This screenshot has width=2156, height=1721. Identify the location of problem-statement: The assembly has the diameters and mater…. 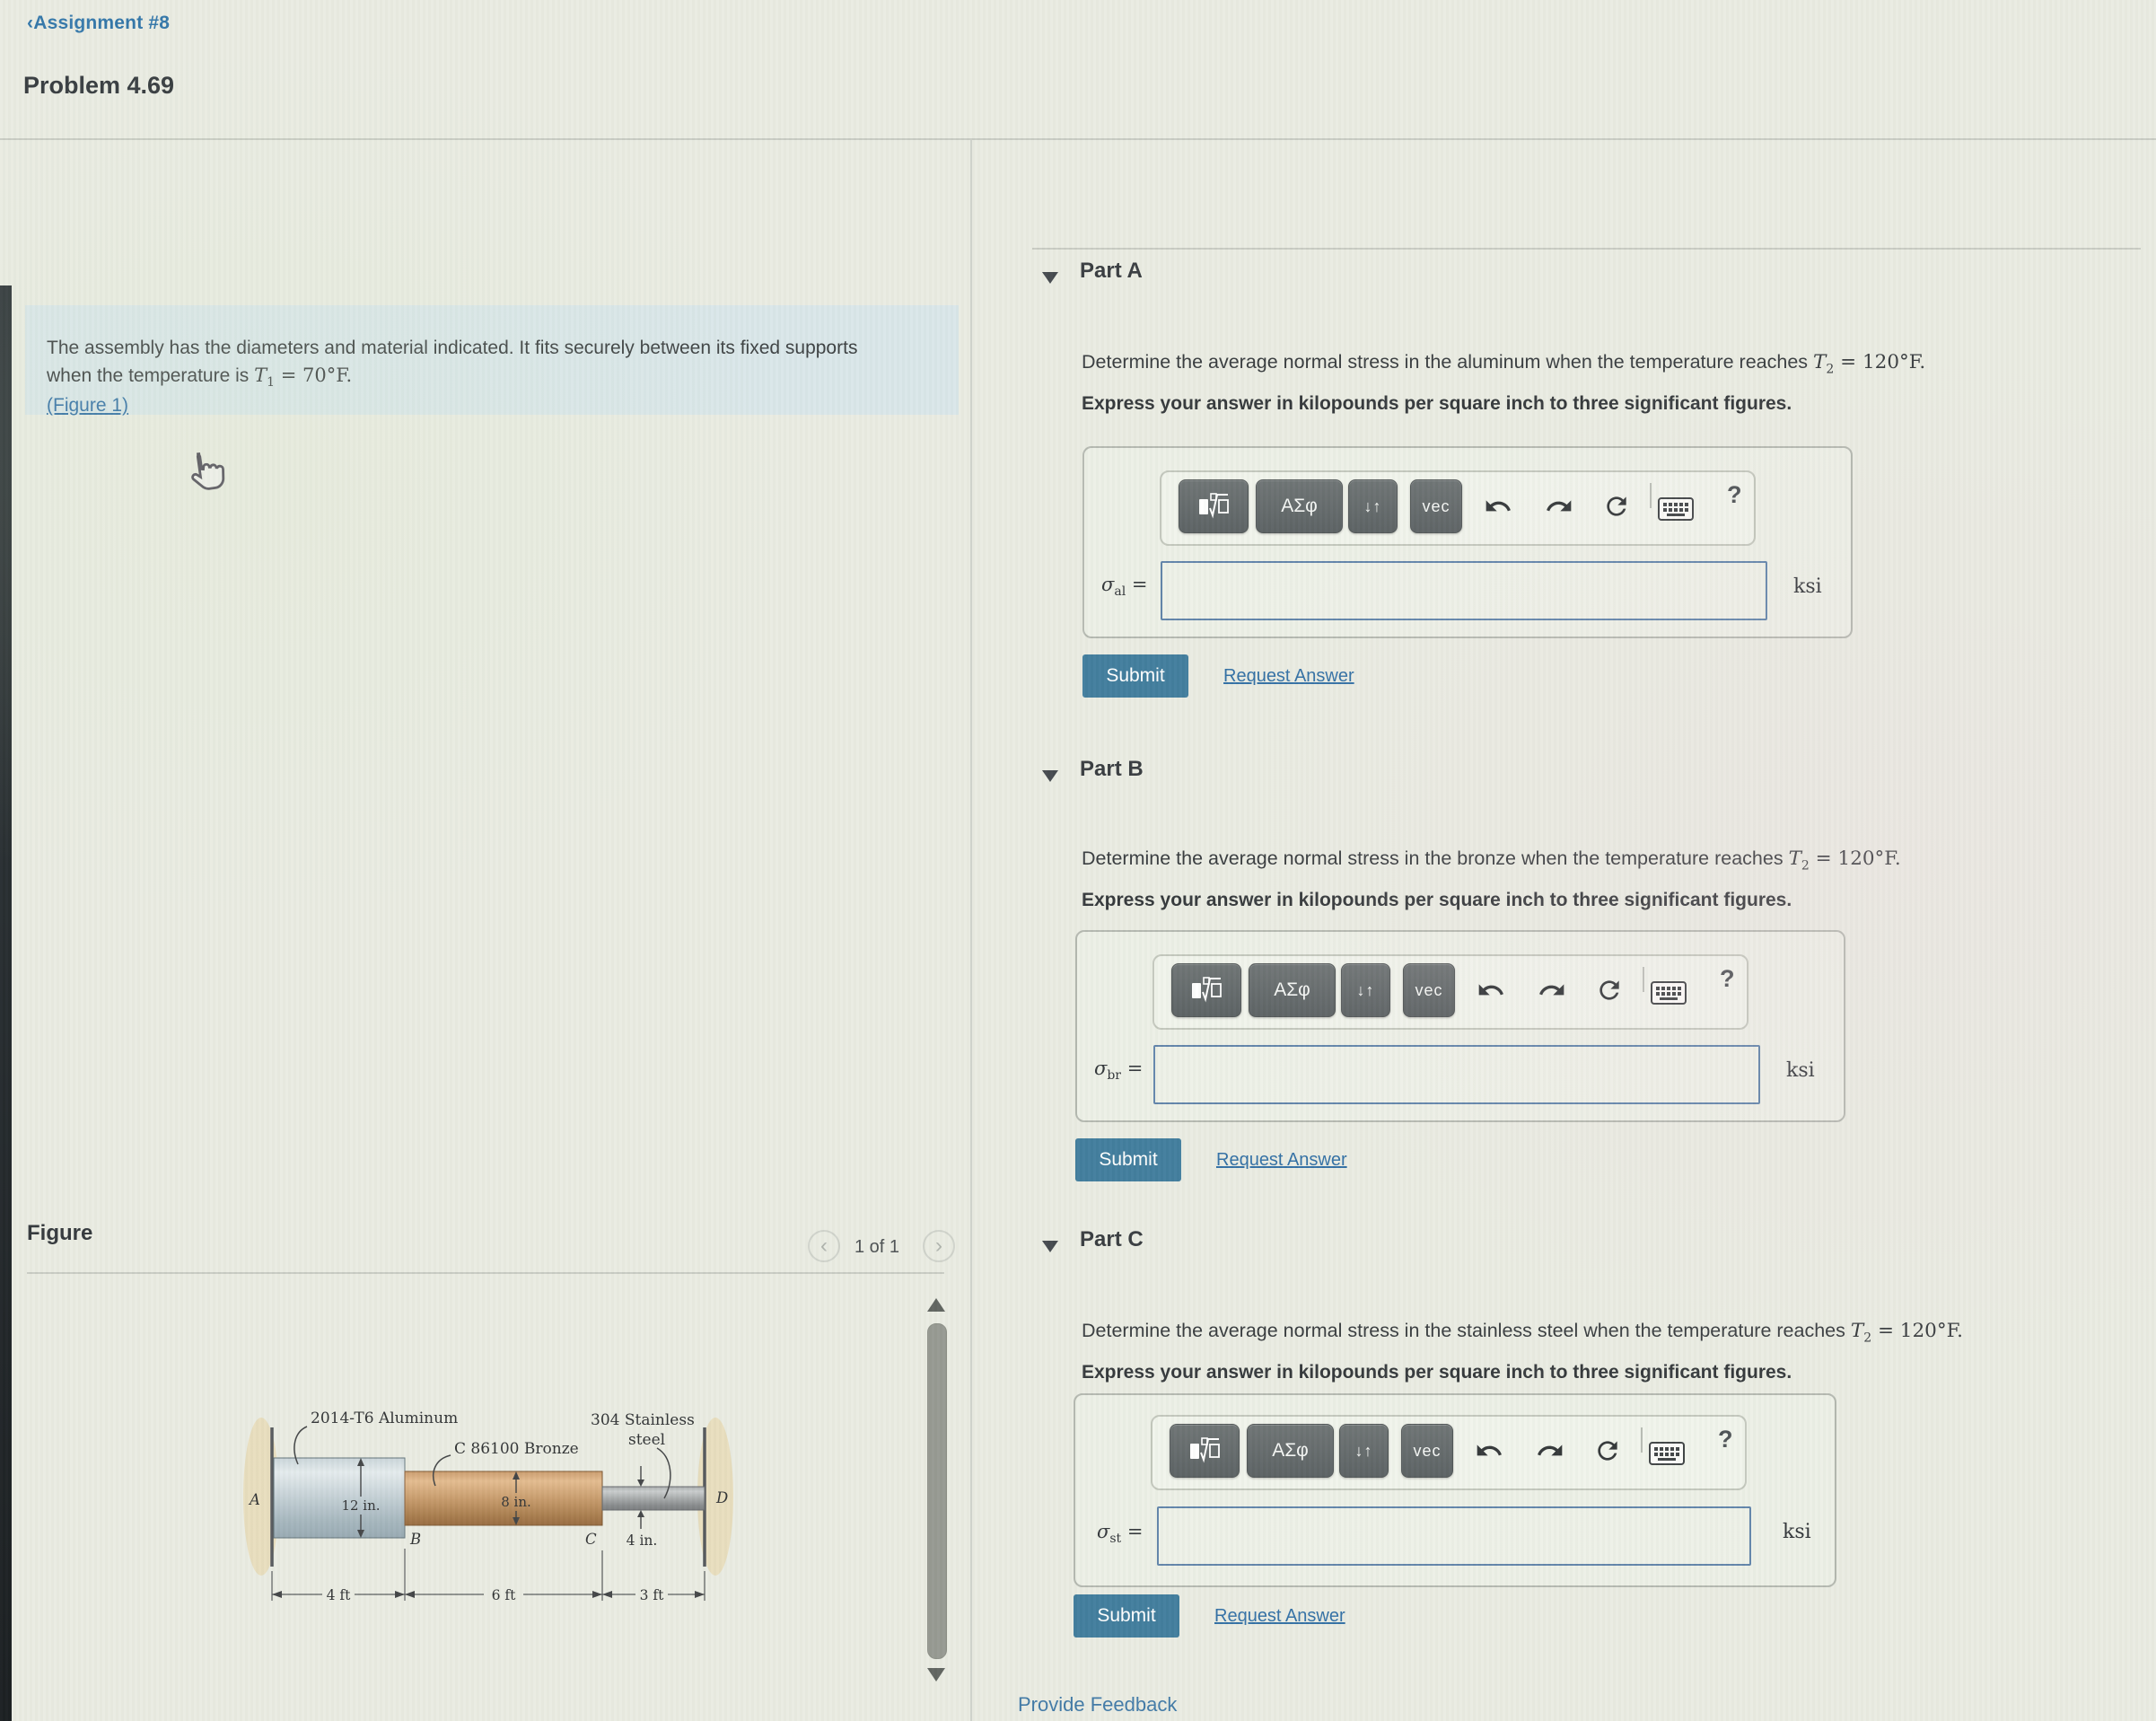
(473, 377).